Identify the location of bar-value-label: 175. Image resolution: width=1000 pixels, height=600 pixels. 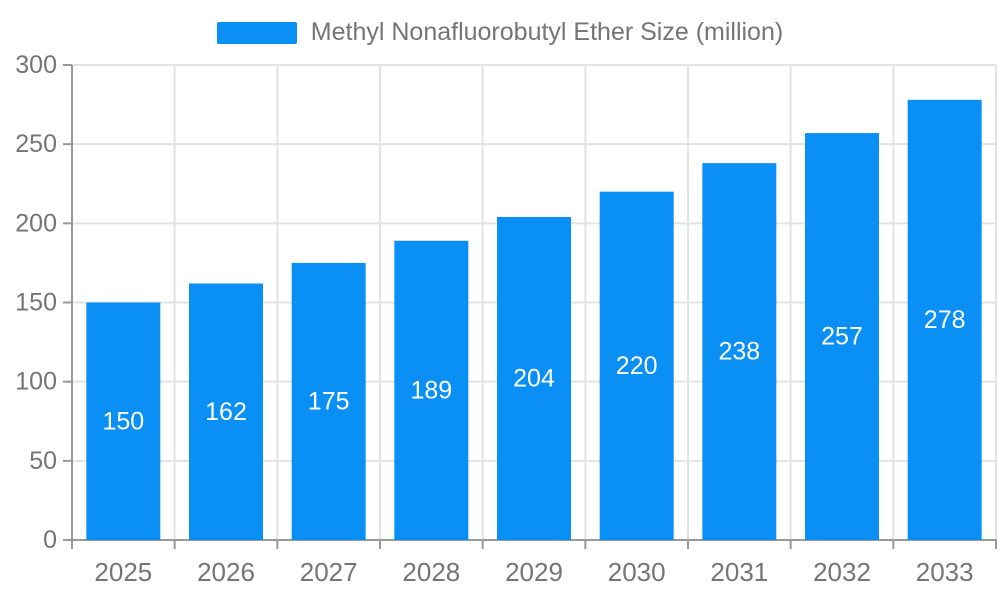
(329, 401).